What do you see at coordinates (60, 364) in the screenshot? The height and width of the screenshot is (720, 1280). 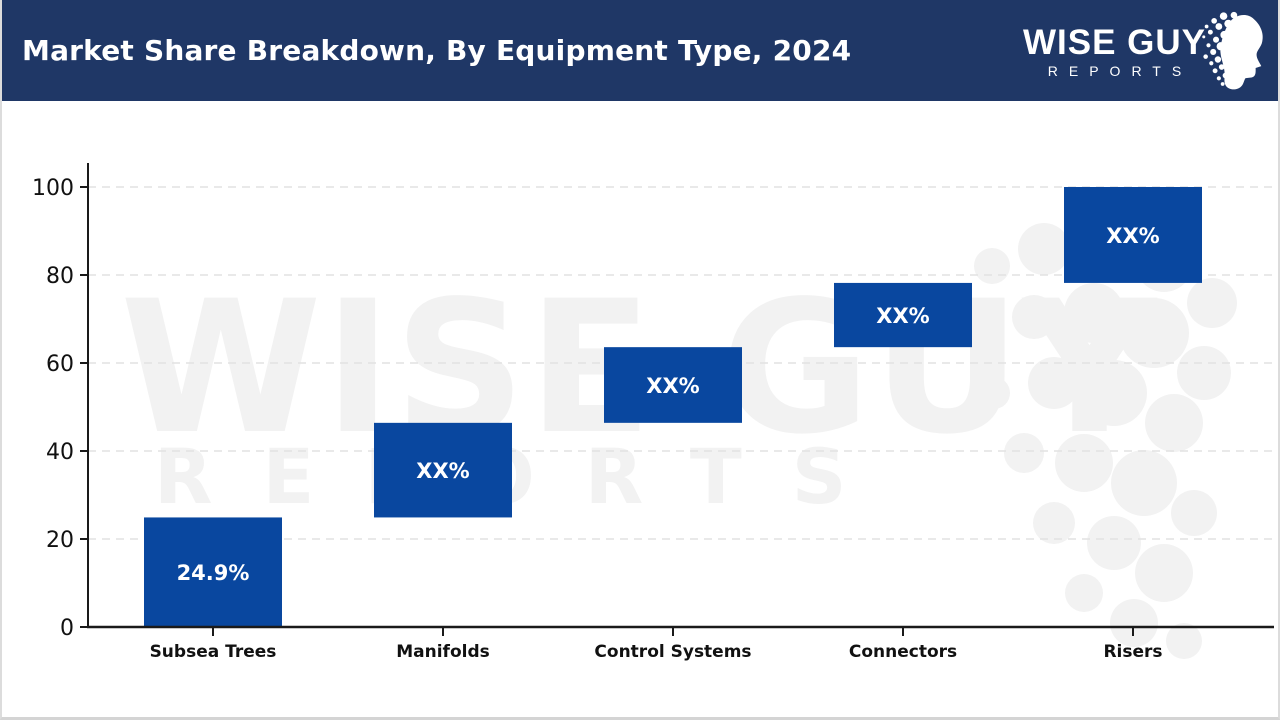 I see `y-tick-label: 60` at bounding box center [60, 364].